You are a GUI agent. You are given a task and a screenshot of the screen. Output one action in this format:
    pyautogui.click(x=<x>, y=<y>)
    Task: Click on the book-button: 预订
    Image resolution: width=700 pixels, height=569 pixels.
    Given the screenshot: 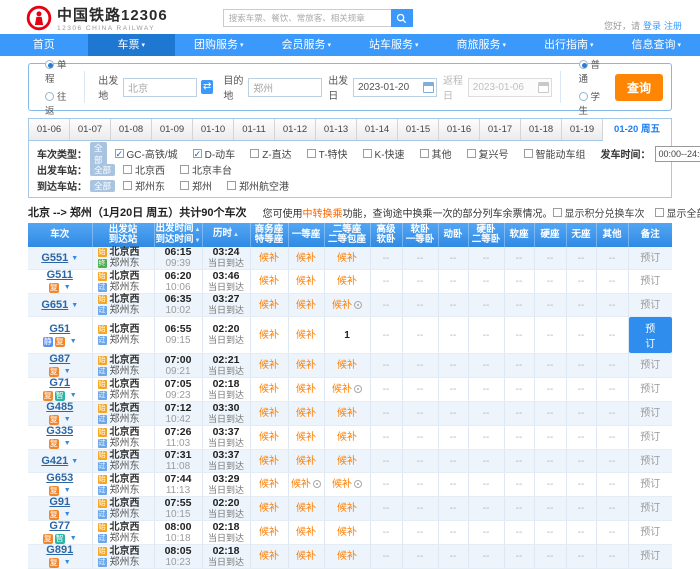 What is the action you would take?
    pyautogui.click(x=650, y=335)
    